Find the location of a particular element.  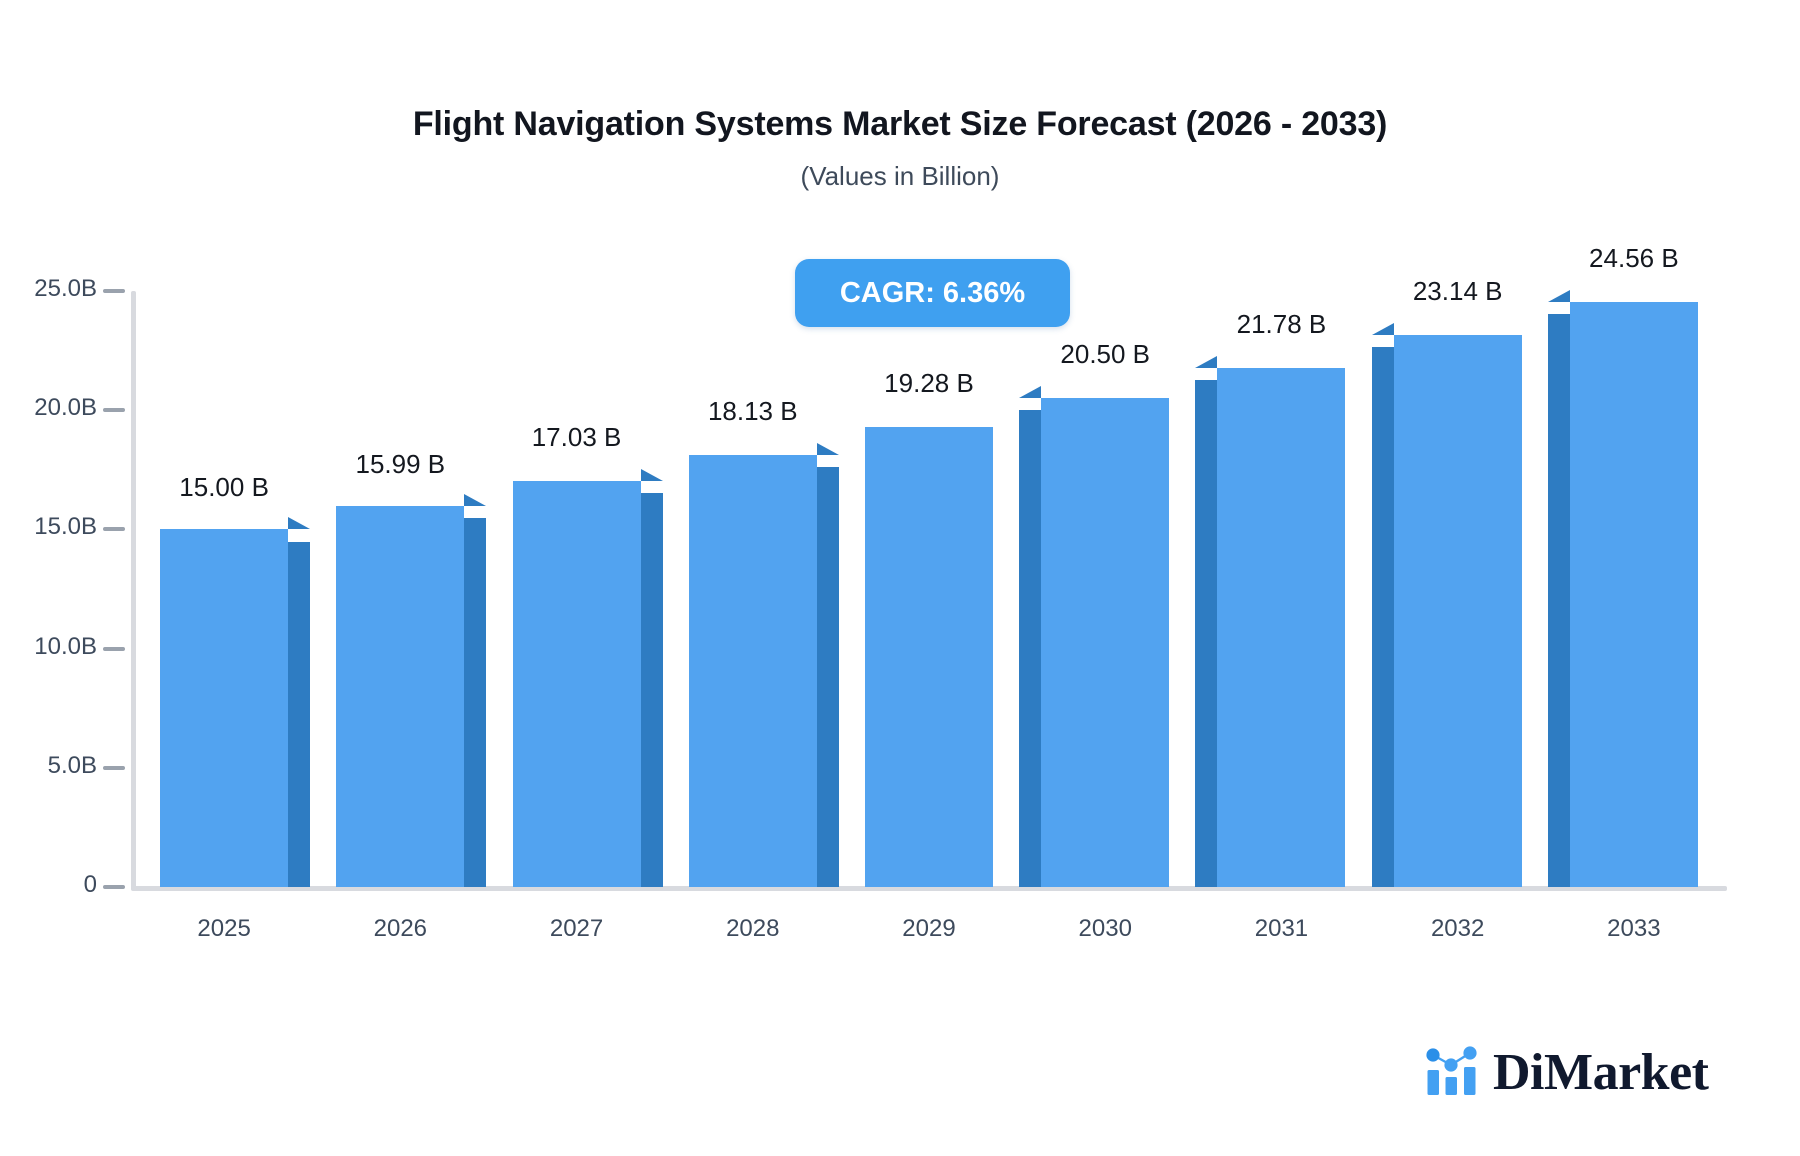

bar: 20.50 B is located at coordinates (1094, 613).